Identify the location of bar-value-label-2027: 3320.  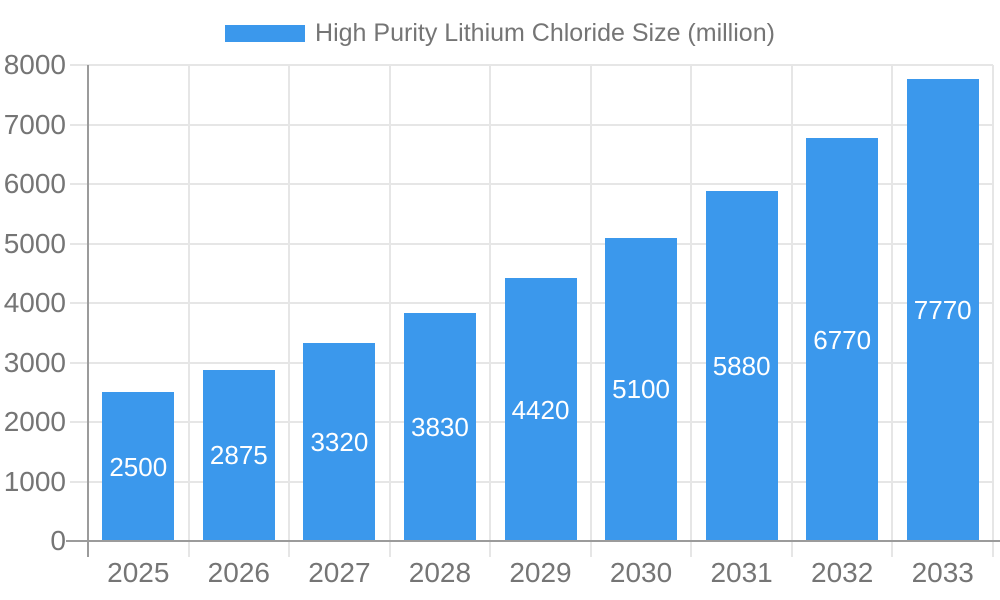
(339, 442).